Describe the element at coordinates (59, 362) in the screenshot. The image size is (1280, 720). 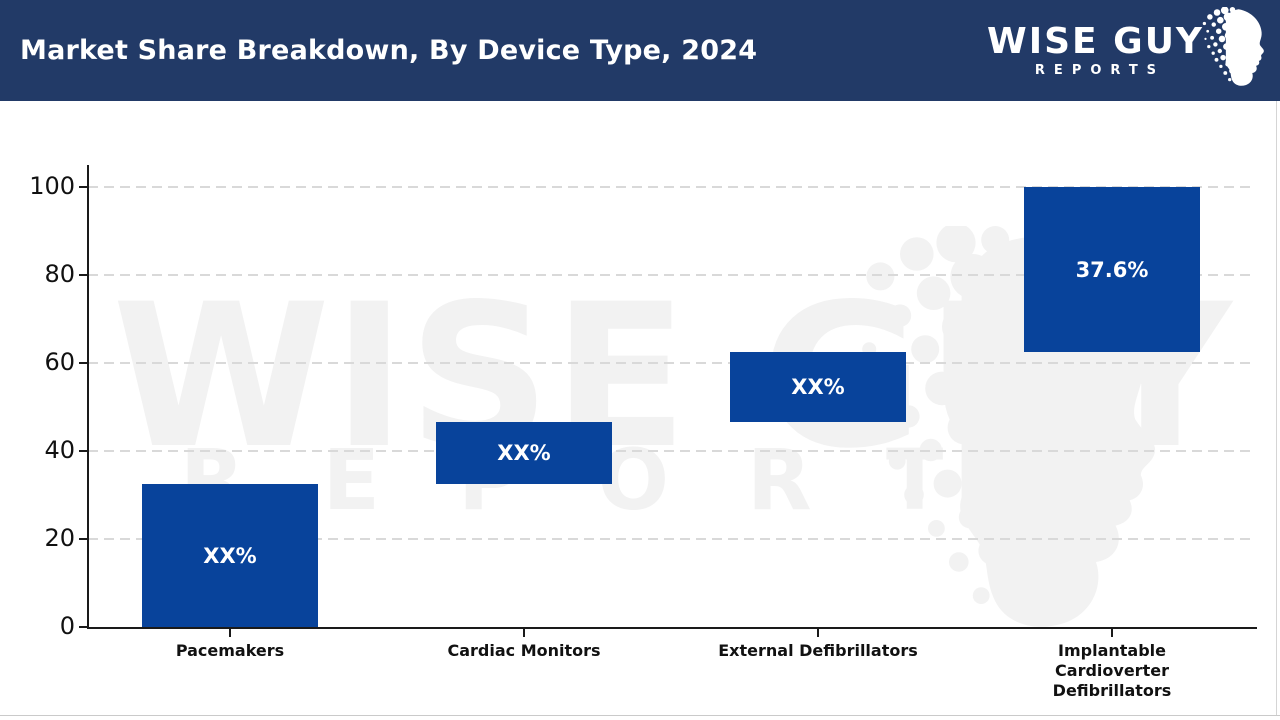
I see `y-tick-label-60: 60` at that location.